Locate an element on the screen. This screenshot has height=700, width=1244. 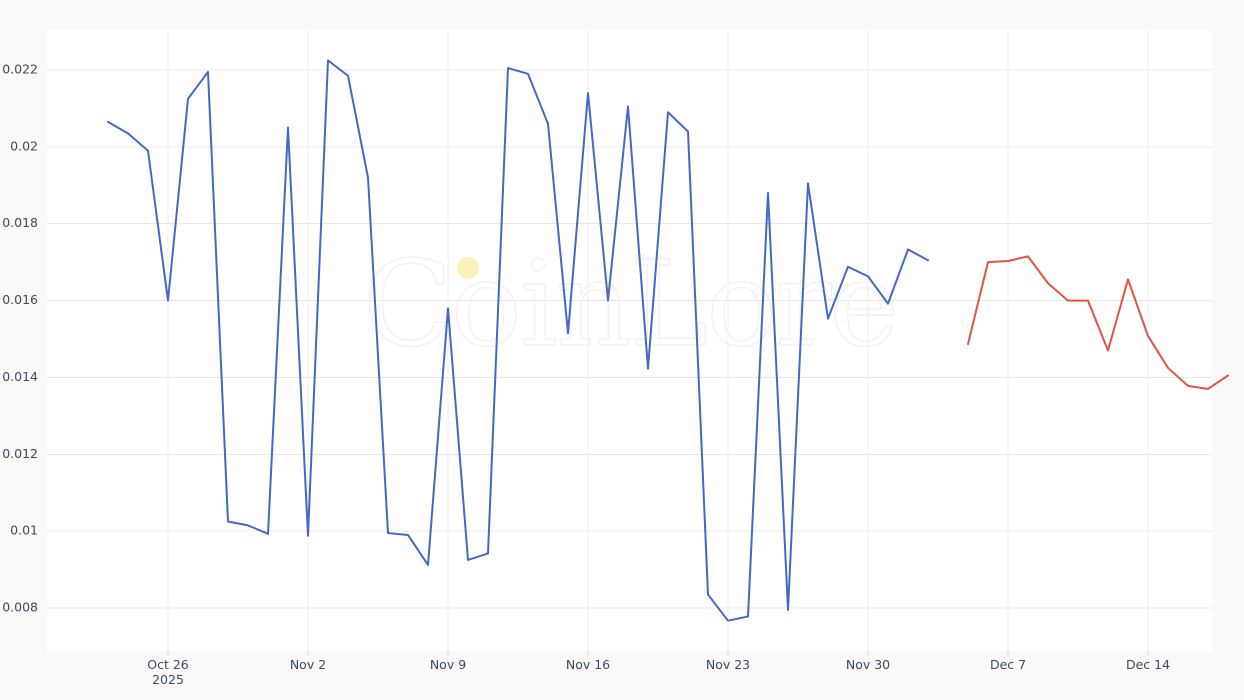
coinlore-watermark: CoinLore is located at coordinates (631, 304).